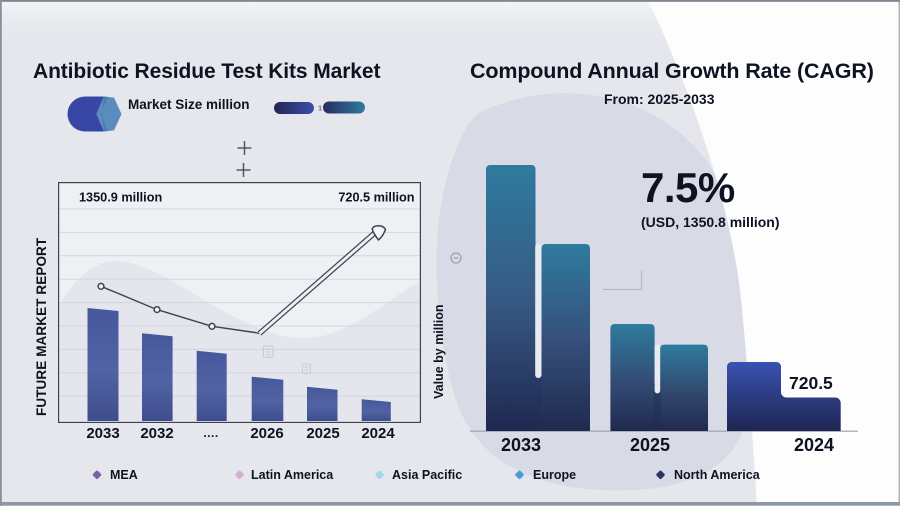 Image resolution: width=900 pixels, height=506 pixels. Describe the element at coordinates (320, 108) in the screenshot. I see `svg-text: 1` at that location.